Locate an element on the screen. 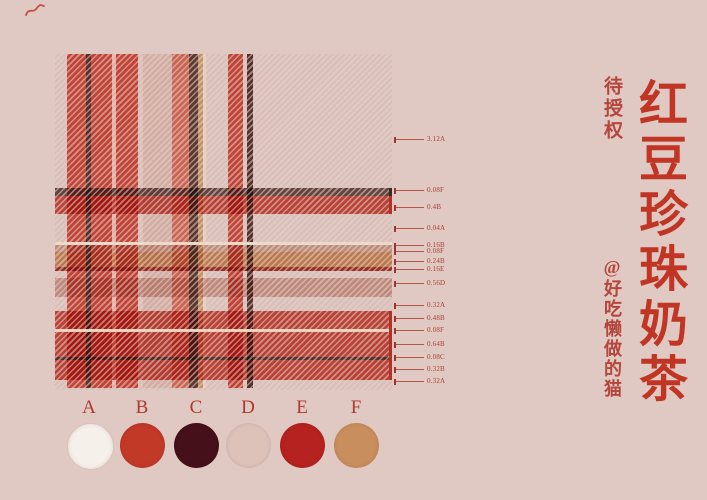  measurement-label: 0.56D is located at coordinates (436, 283).